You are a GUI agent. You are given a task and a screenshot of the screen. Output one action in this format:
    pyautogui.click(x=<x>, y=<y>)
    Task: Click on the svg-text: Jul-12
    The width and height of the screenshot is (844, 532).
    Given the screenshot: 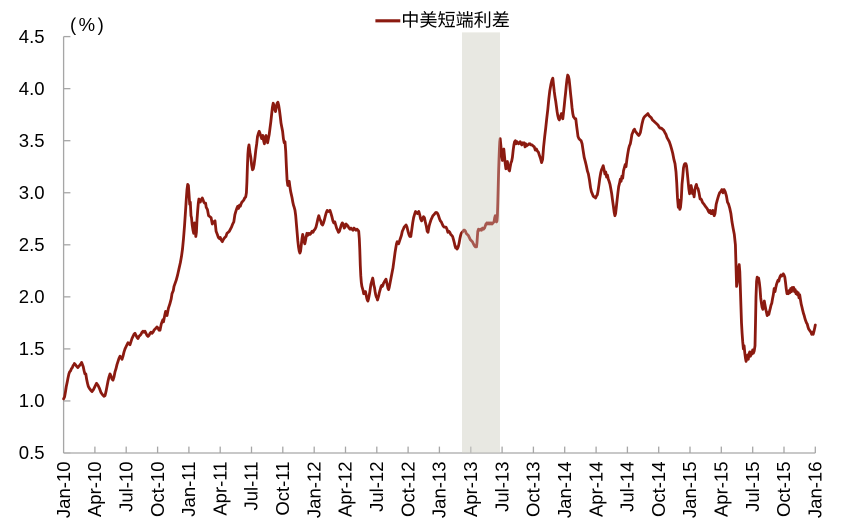 What is the action you would take?
    pyautogui.click(x=376, y=487)
    